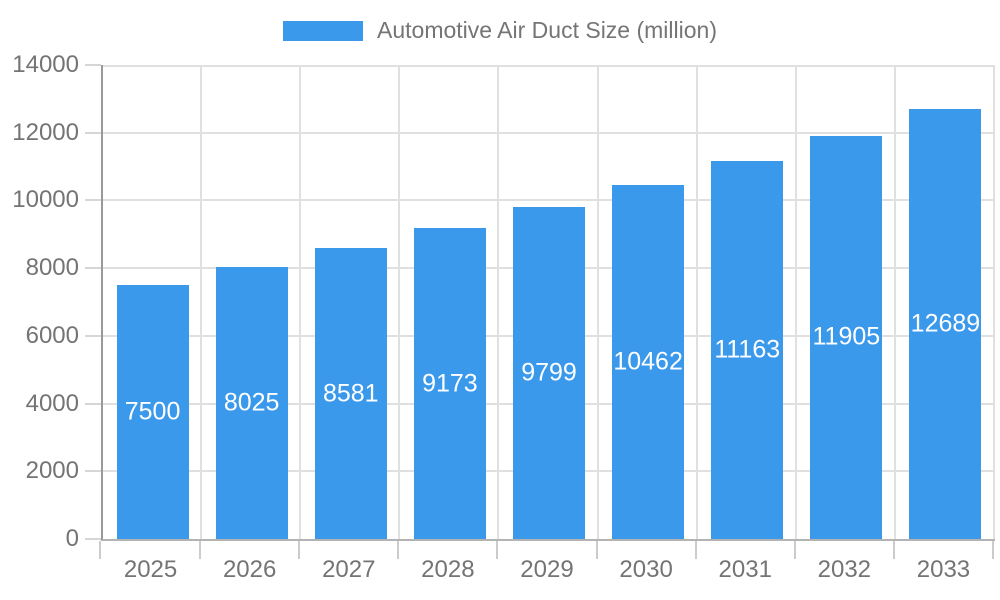 The width and height of the screenshot is (1000, 600). What do you see at coordinates (52, 471) in the screenshot?
I see `y-tick-label: 2000` at bounding box center [52, 471].